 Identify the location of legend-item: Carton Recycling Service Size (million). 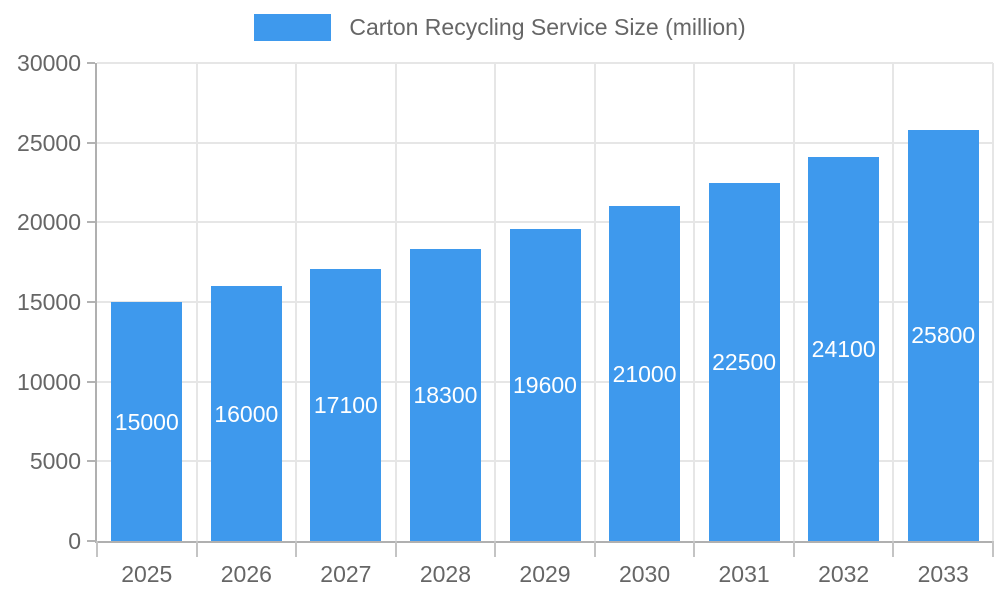
(500, 27).